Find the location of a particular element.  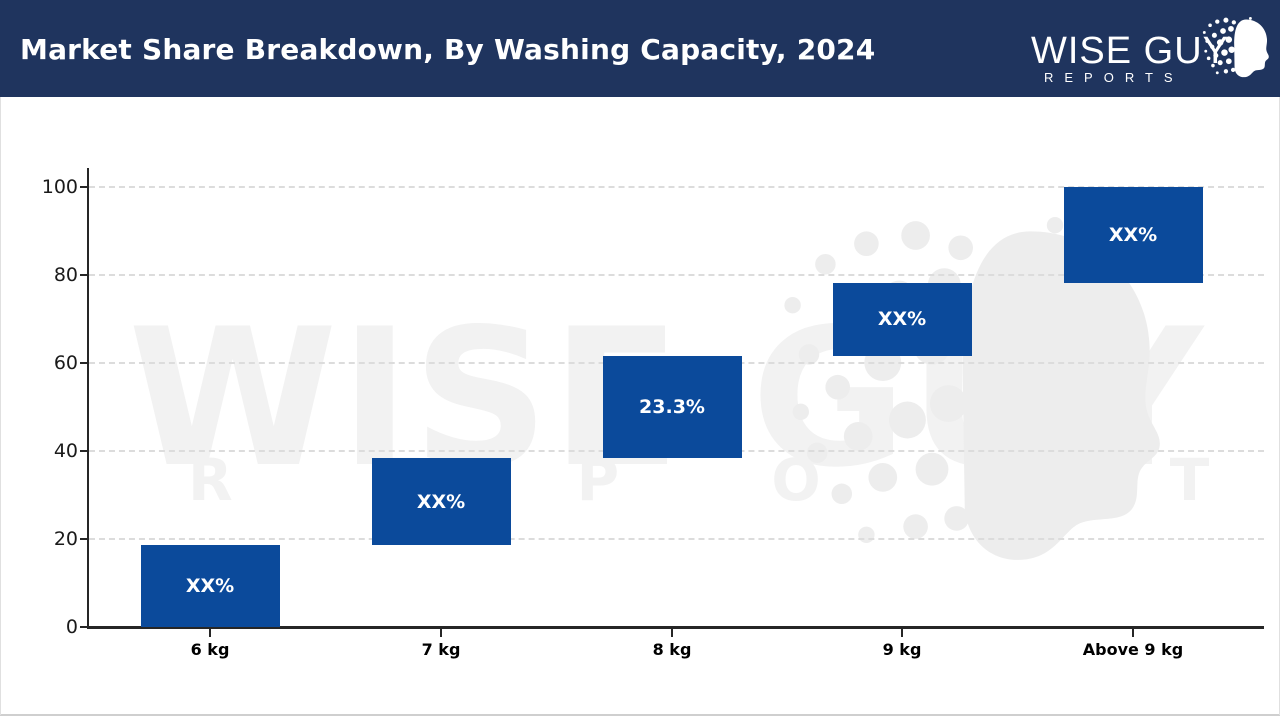

y-tick-label-100: 100 is located at coordinates (59, 187).